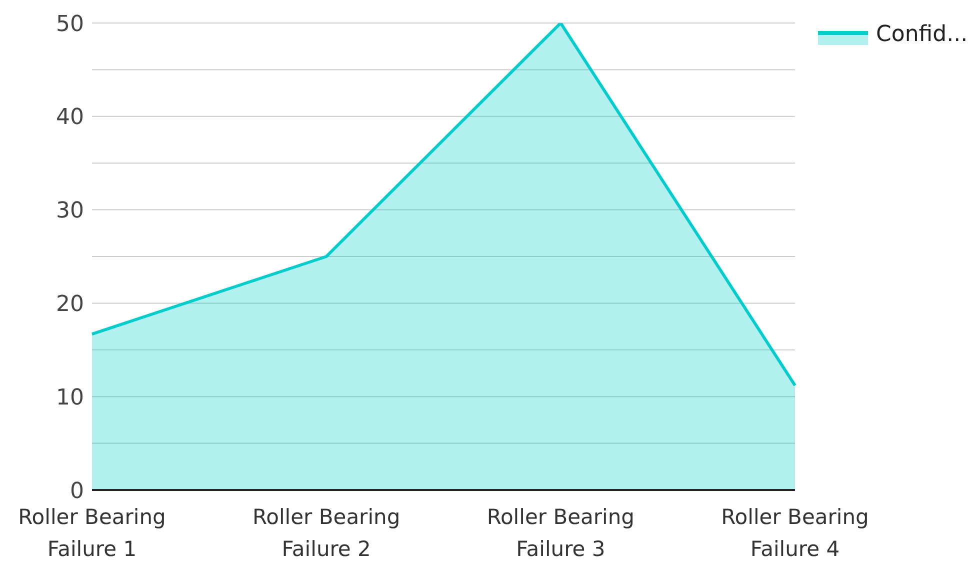 This screenshot has width=976, height=562. Describe the element at coordinates (70, 117) in the screenshot. I see `y-tick-label: 40` at that location.